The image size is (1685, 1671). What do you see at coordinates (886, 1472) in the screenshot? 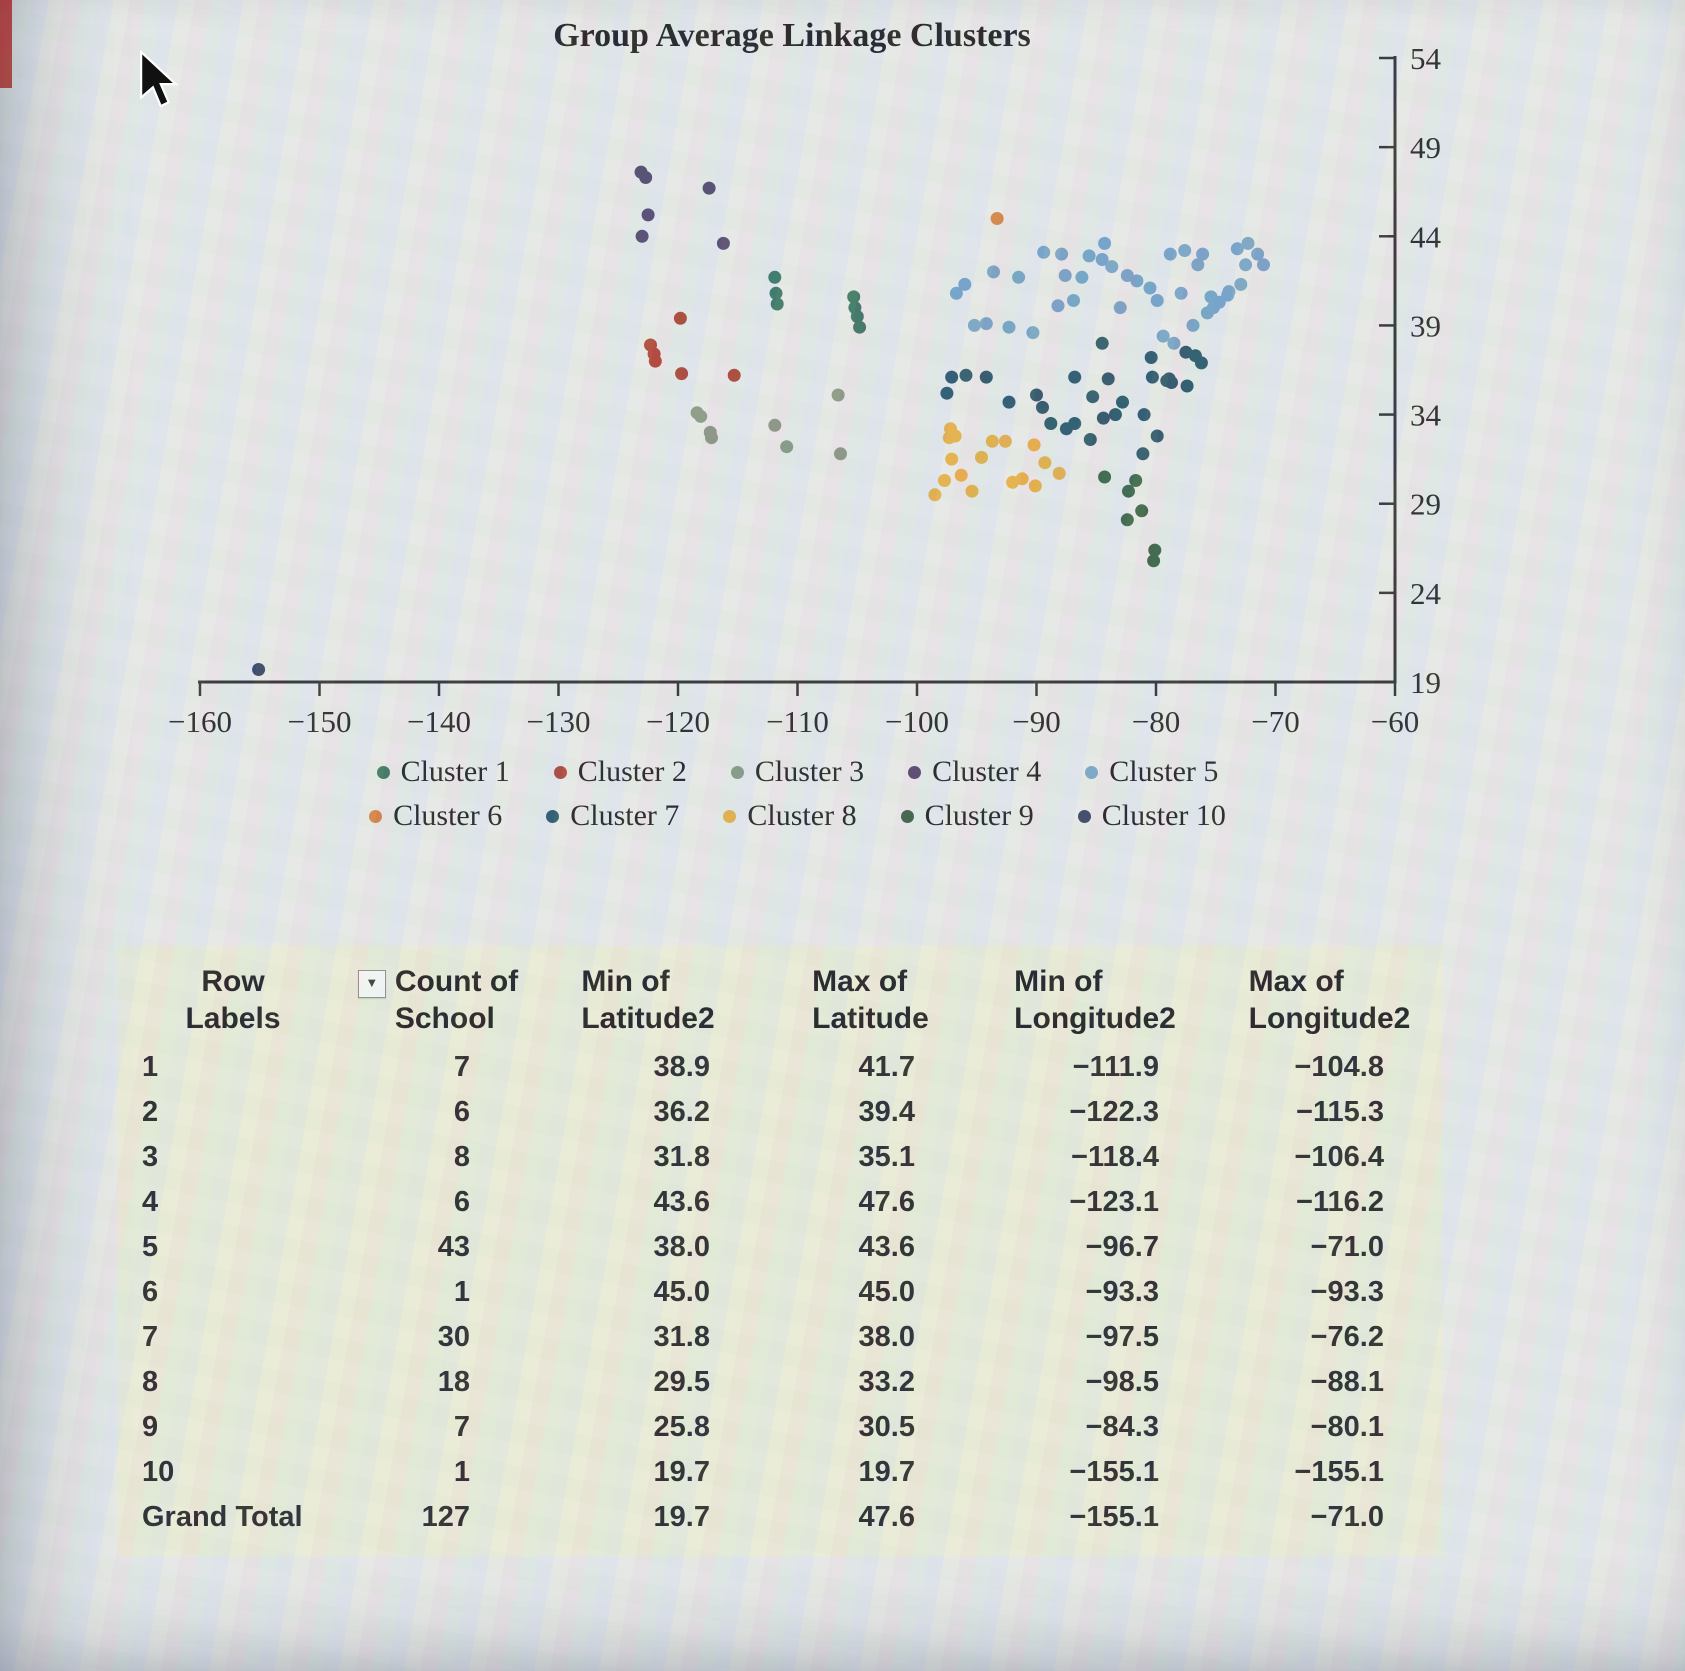
I see `value-cell: 19.7` at bounding box center [886, 1472].